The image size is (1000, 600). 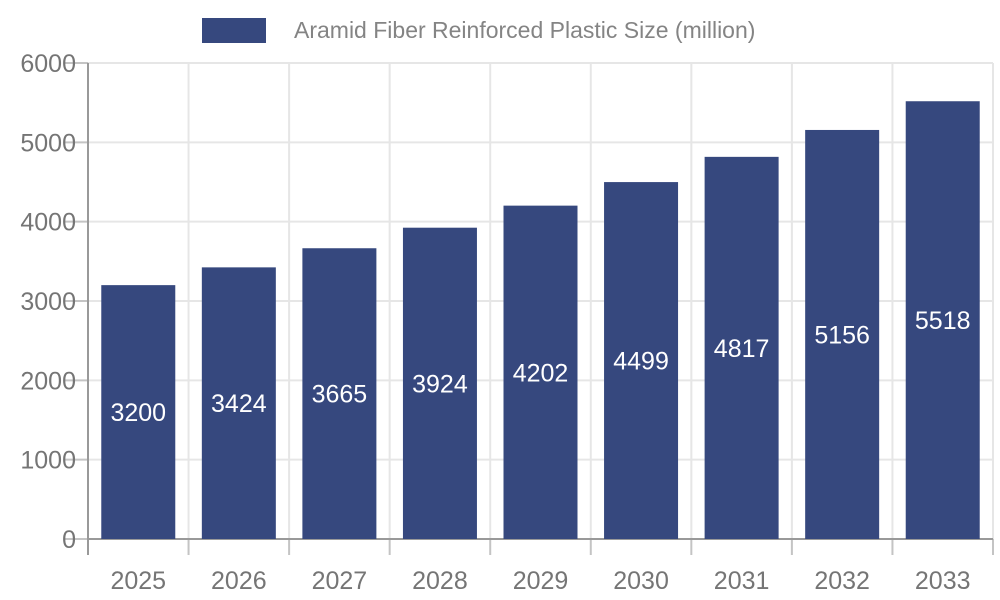 I want to click on y-axis-tick-label: 4000, so click(x=48, y=223).